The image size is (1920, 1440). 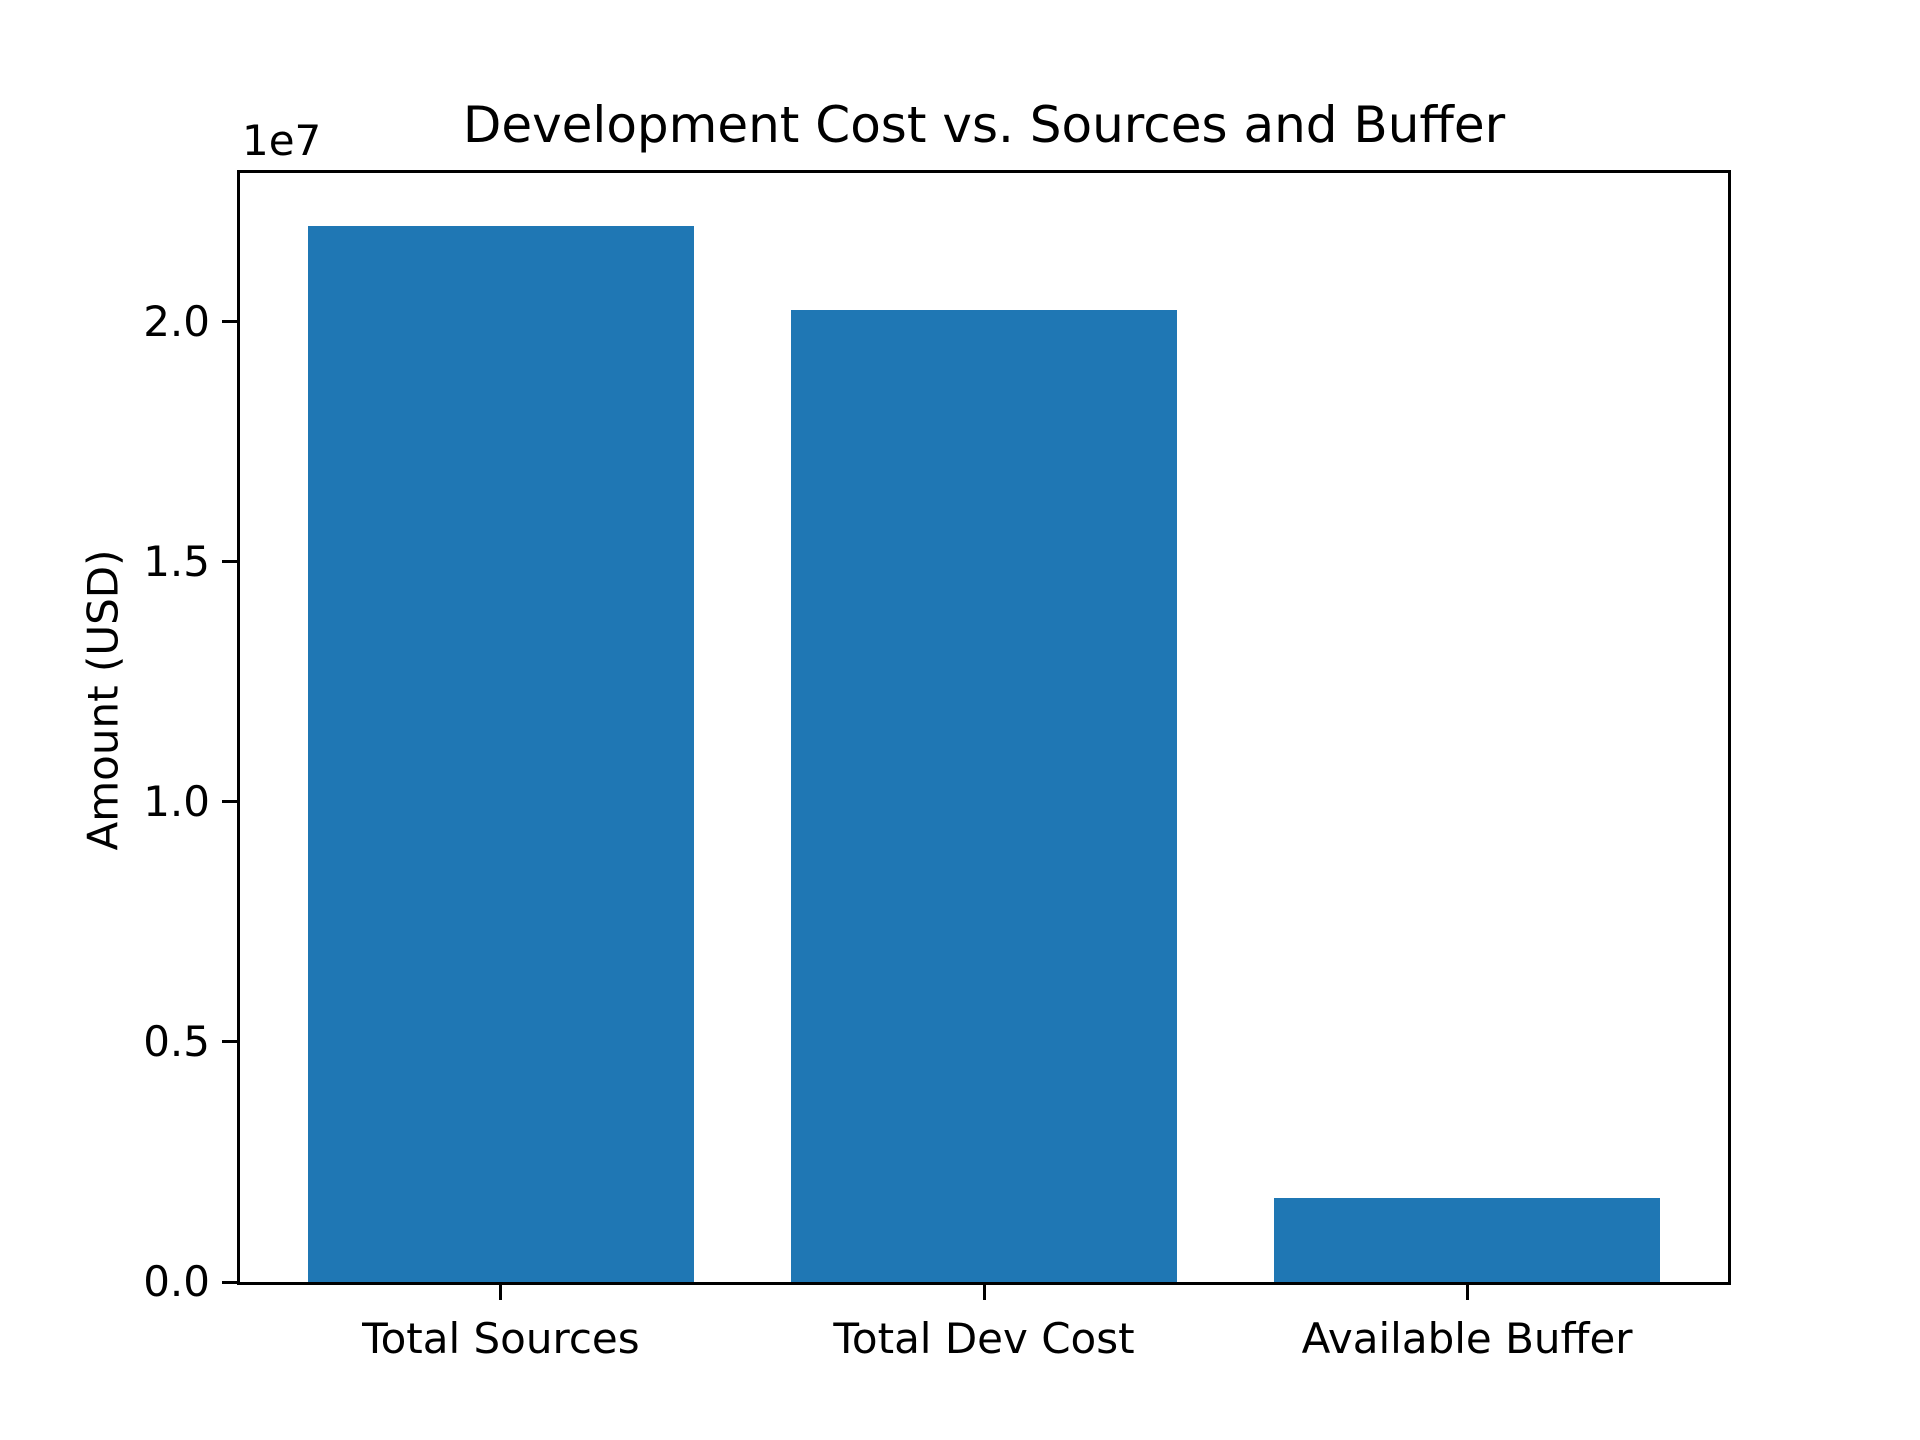 What do you see at coordinates (176, 1041) in the screenshot?
I see `y-tick-label: 0.5` at bounding box center [176, 1041].